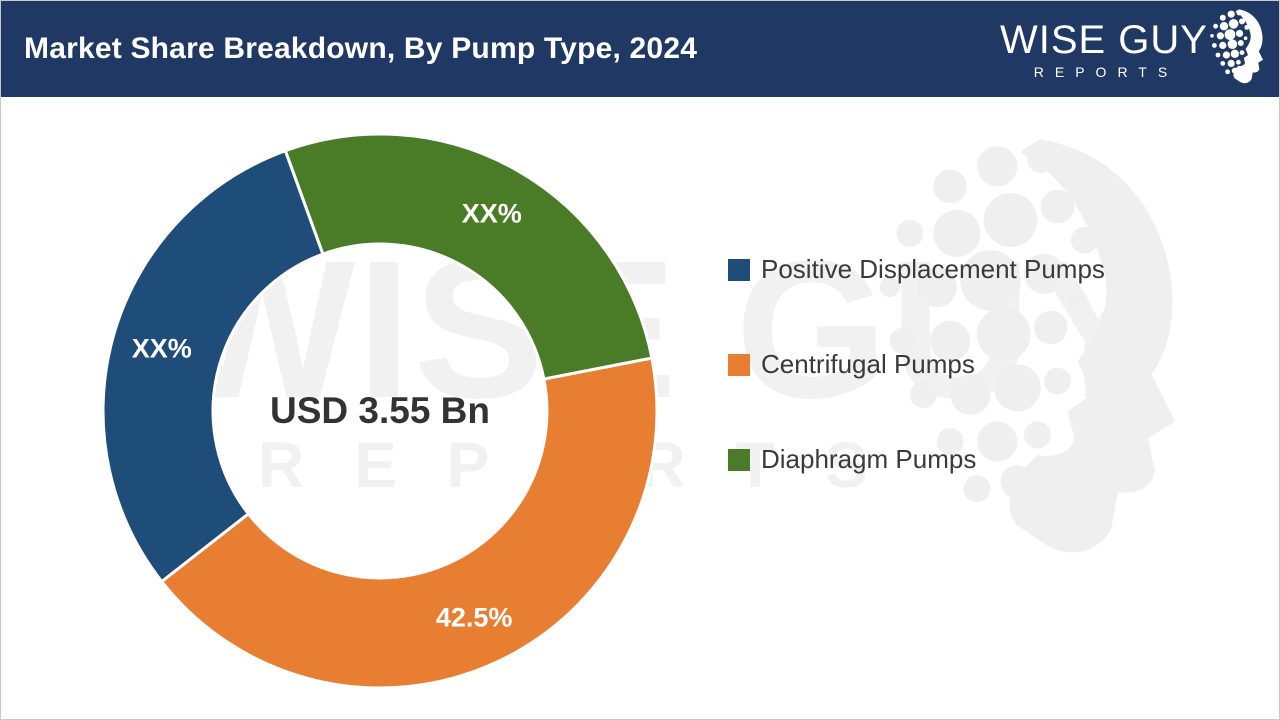 This screenshot has width=1280, height=720. I want to click on brand-head-icon, so click(1236, 45).